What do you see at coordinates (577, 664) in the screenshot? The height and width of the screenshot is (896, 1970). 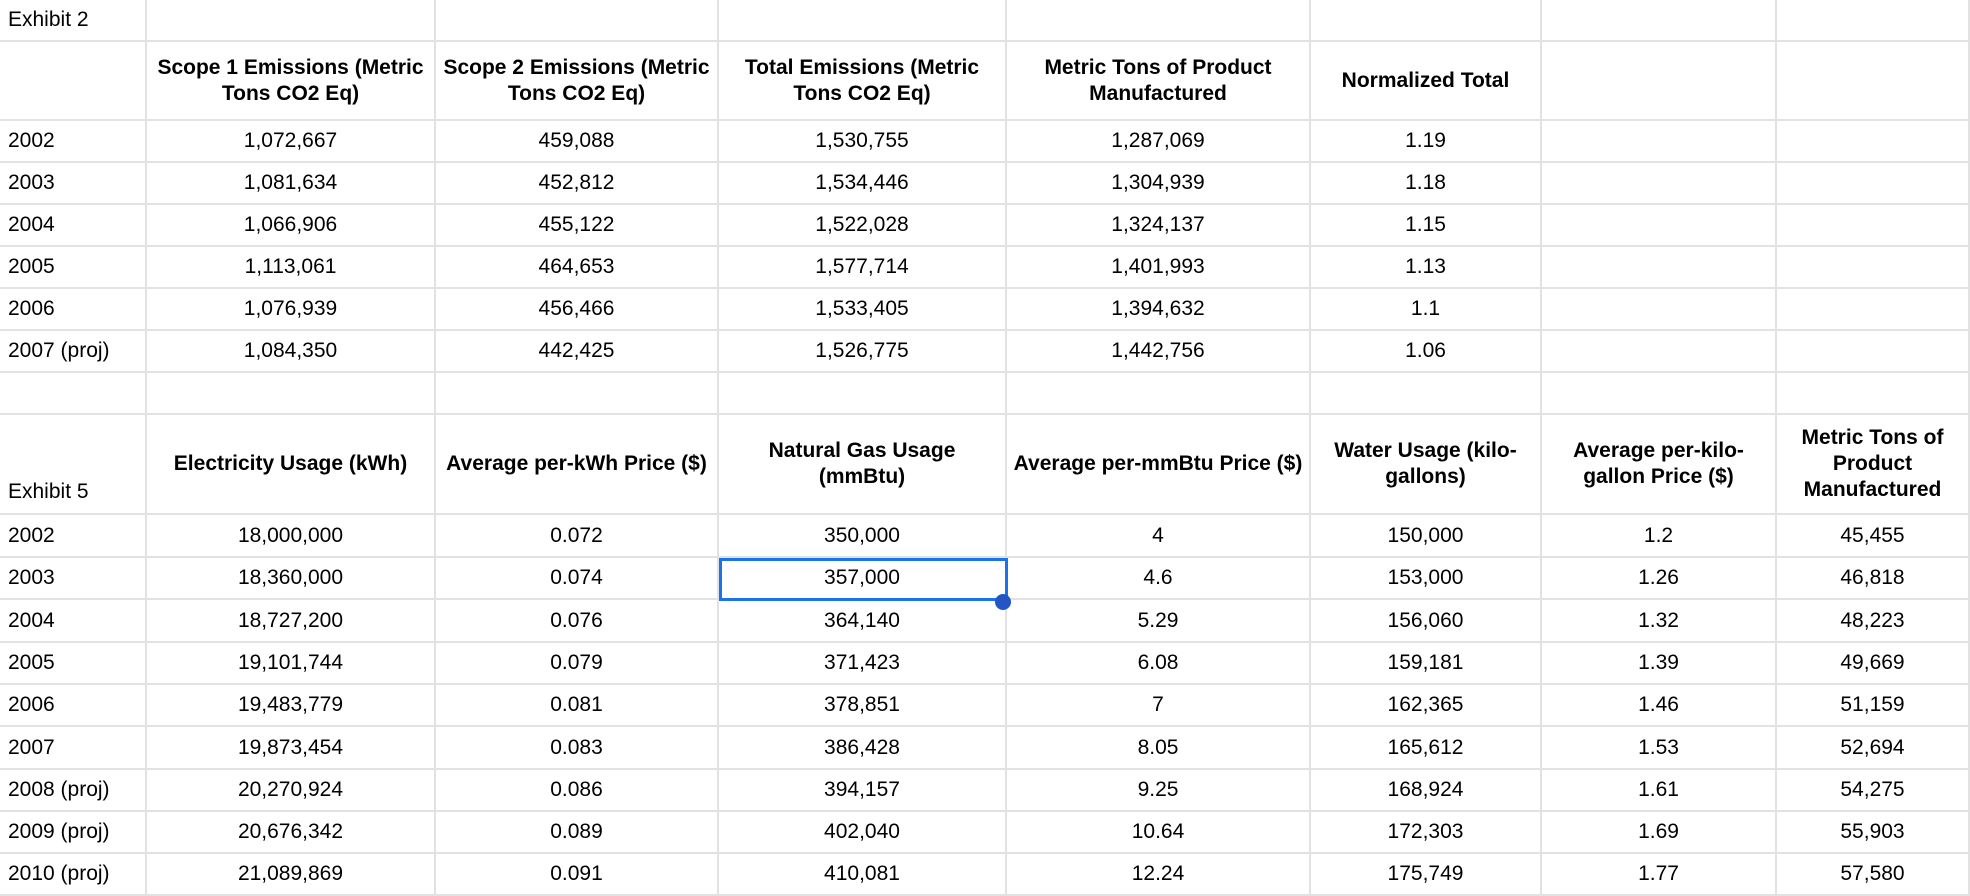 I see `cell-value: 0.079` at bounding box center [577, 664].